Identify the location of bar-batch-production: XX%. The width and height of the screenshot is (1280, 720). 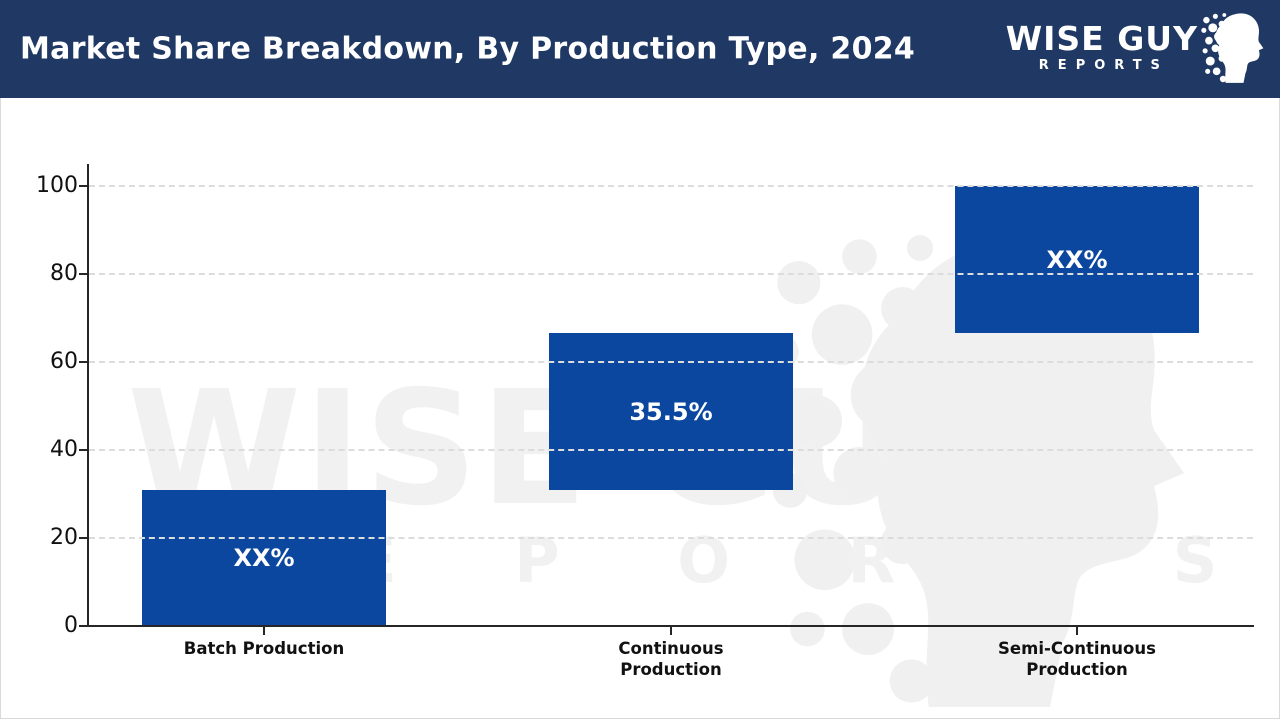
(264, 557).